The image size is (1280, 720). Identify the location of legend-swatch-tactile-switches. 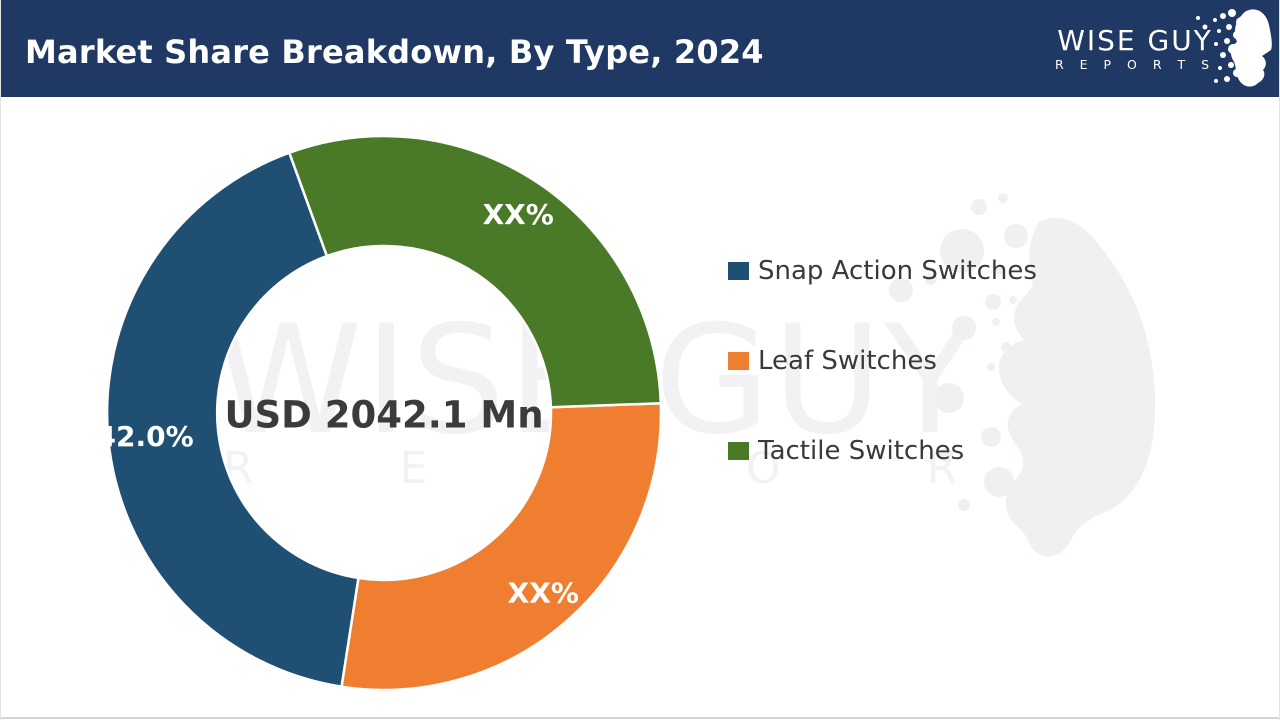
(738, 451).